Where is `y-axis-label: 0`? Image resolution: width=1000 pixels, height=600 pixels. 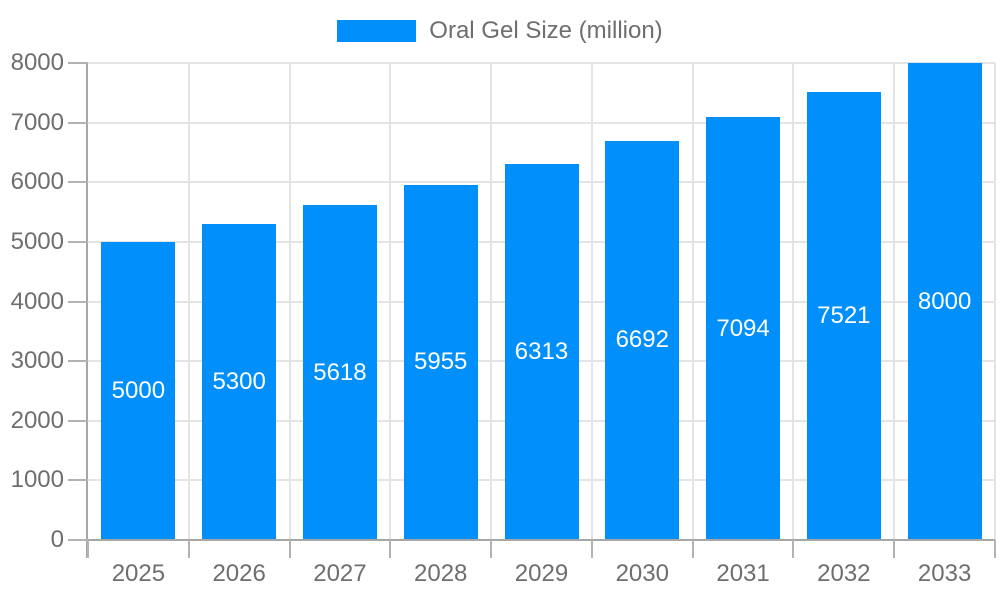
y-axis-label: 0 is located at coordinates (57, 539).